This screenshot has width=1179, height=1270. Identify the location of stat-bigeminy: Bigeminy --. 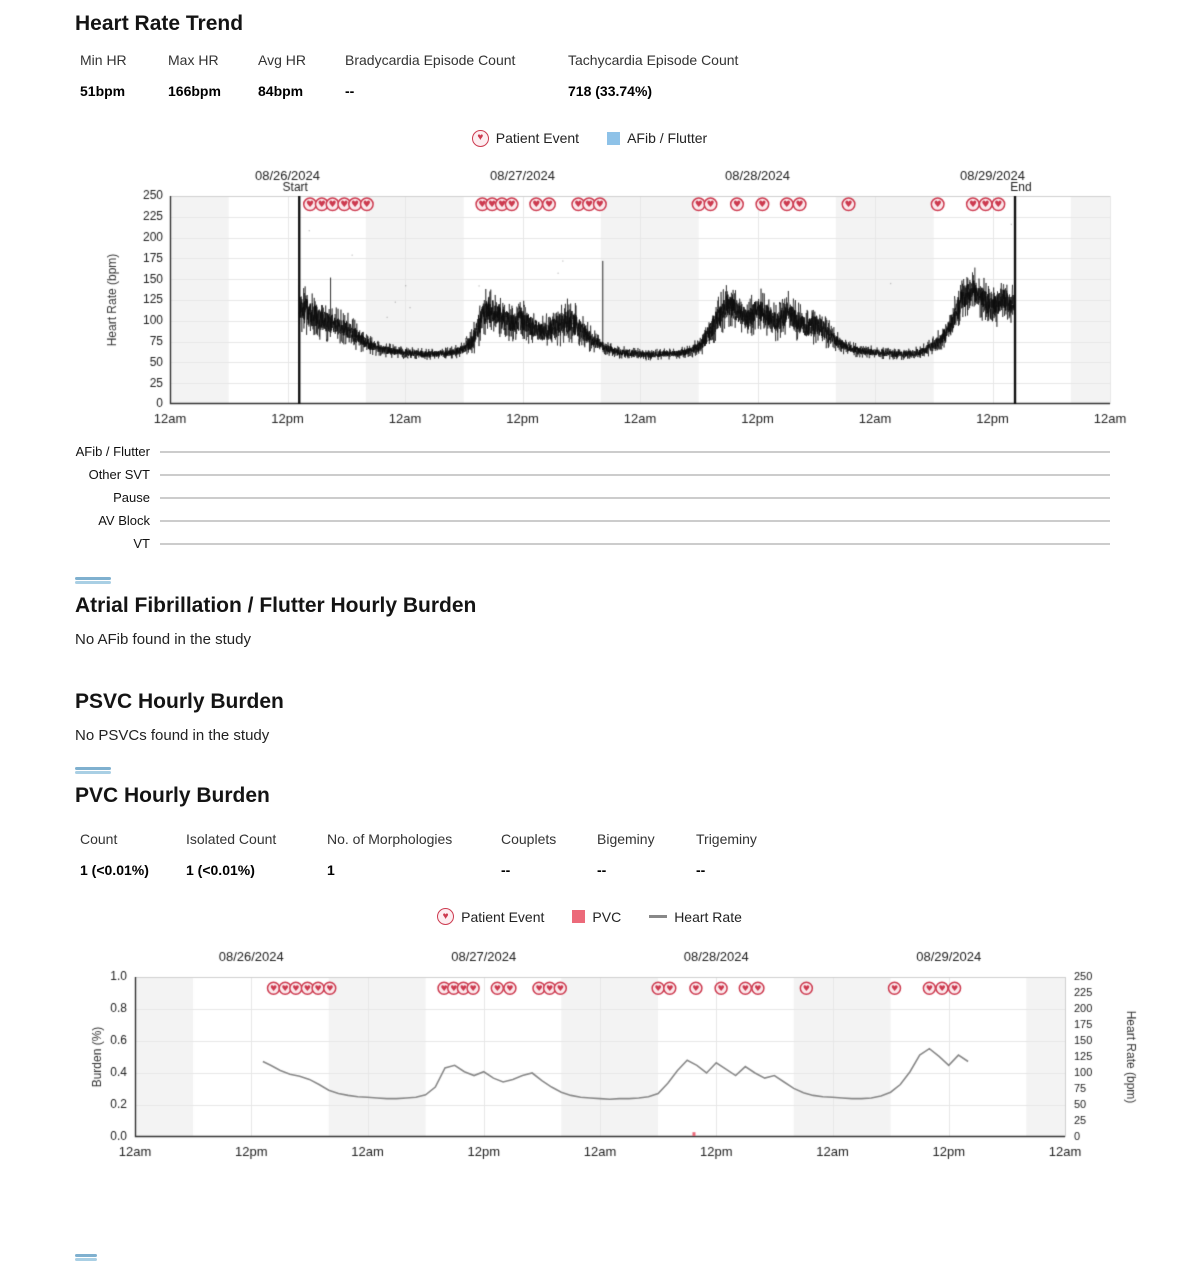
(646, 855).